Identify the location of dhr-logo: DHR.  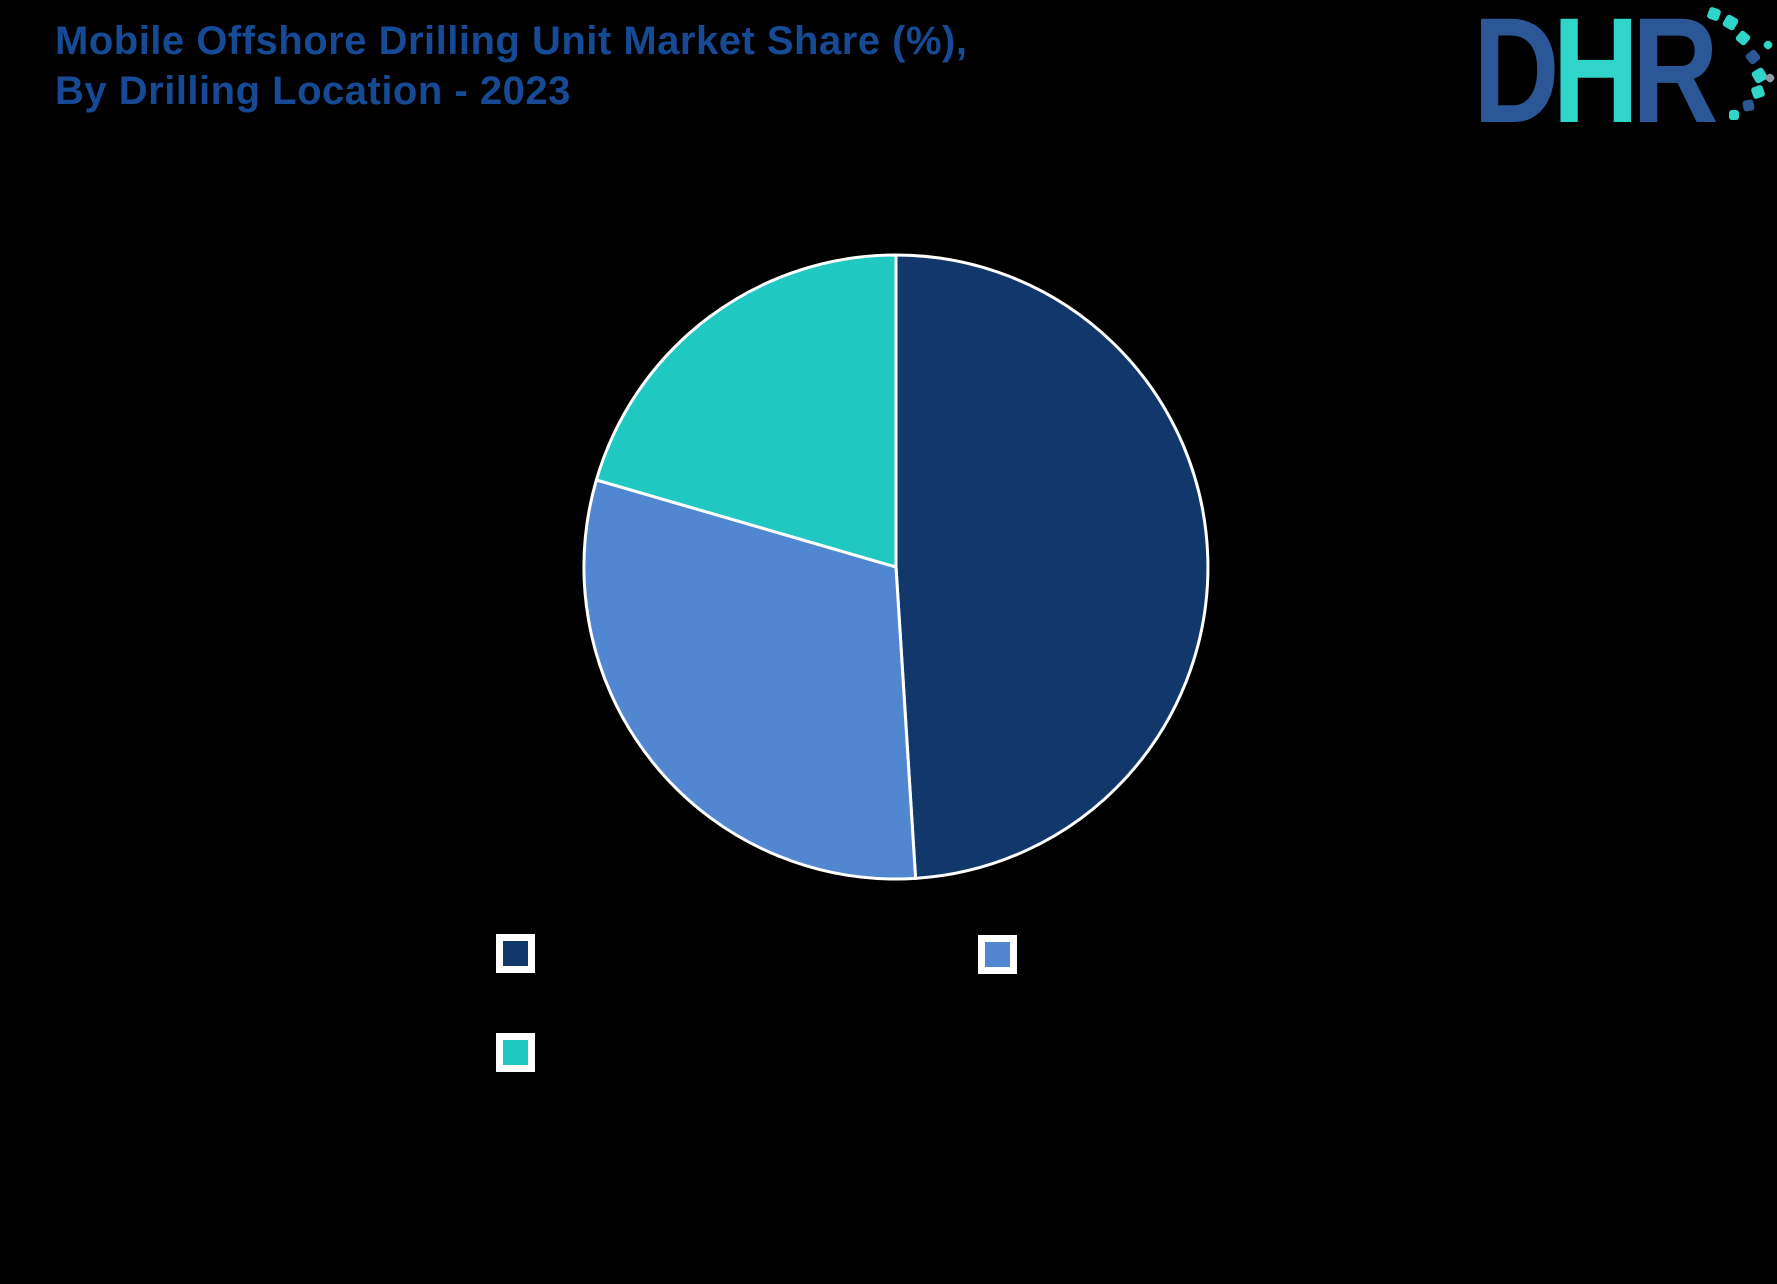
(1625, 77).